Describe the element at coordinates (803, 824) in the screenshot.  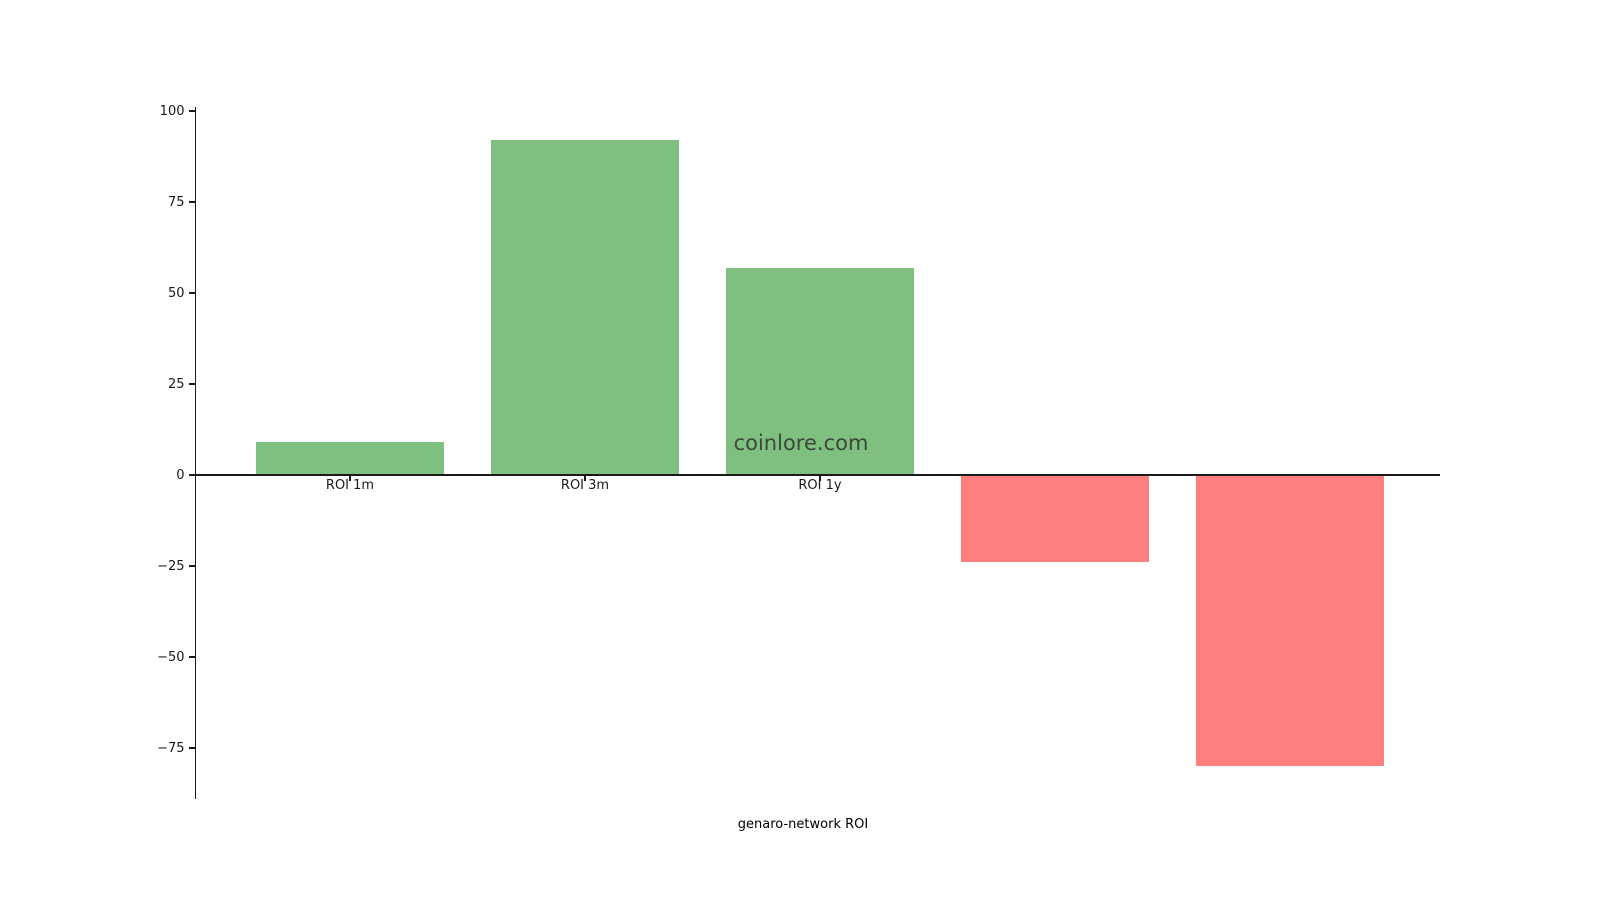
I see `chart-title: genaro-network ROI` at that location.